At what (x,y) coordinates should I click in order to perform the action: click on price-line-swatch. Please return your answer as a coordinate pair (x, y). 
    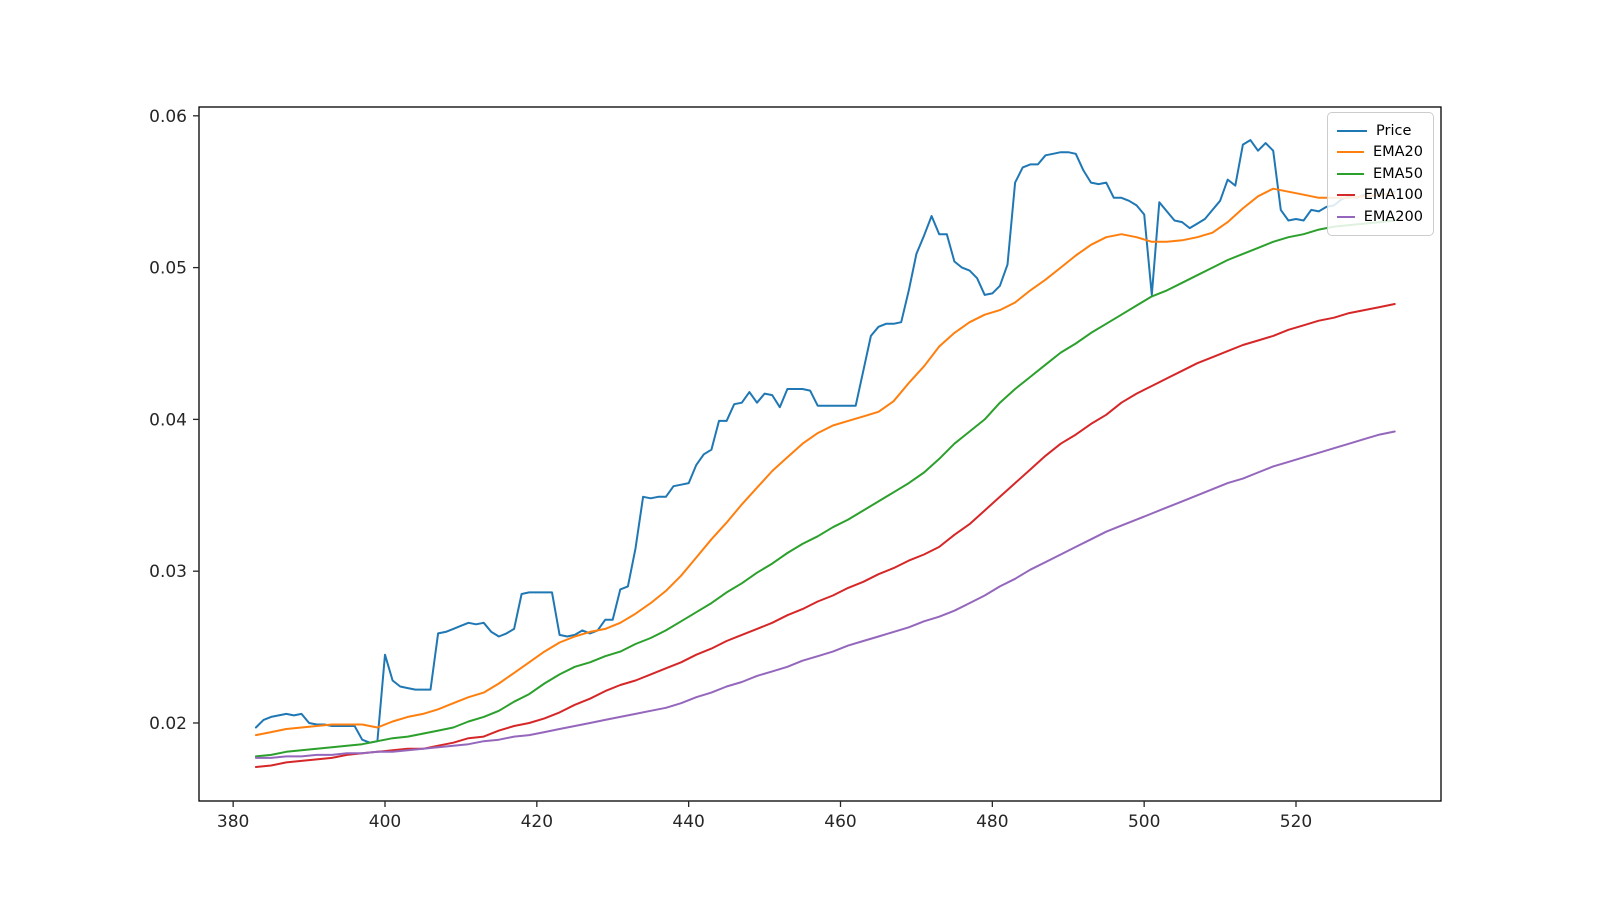
    Looking at the image, I should click on (1352, 130).